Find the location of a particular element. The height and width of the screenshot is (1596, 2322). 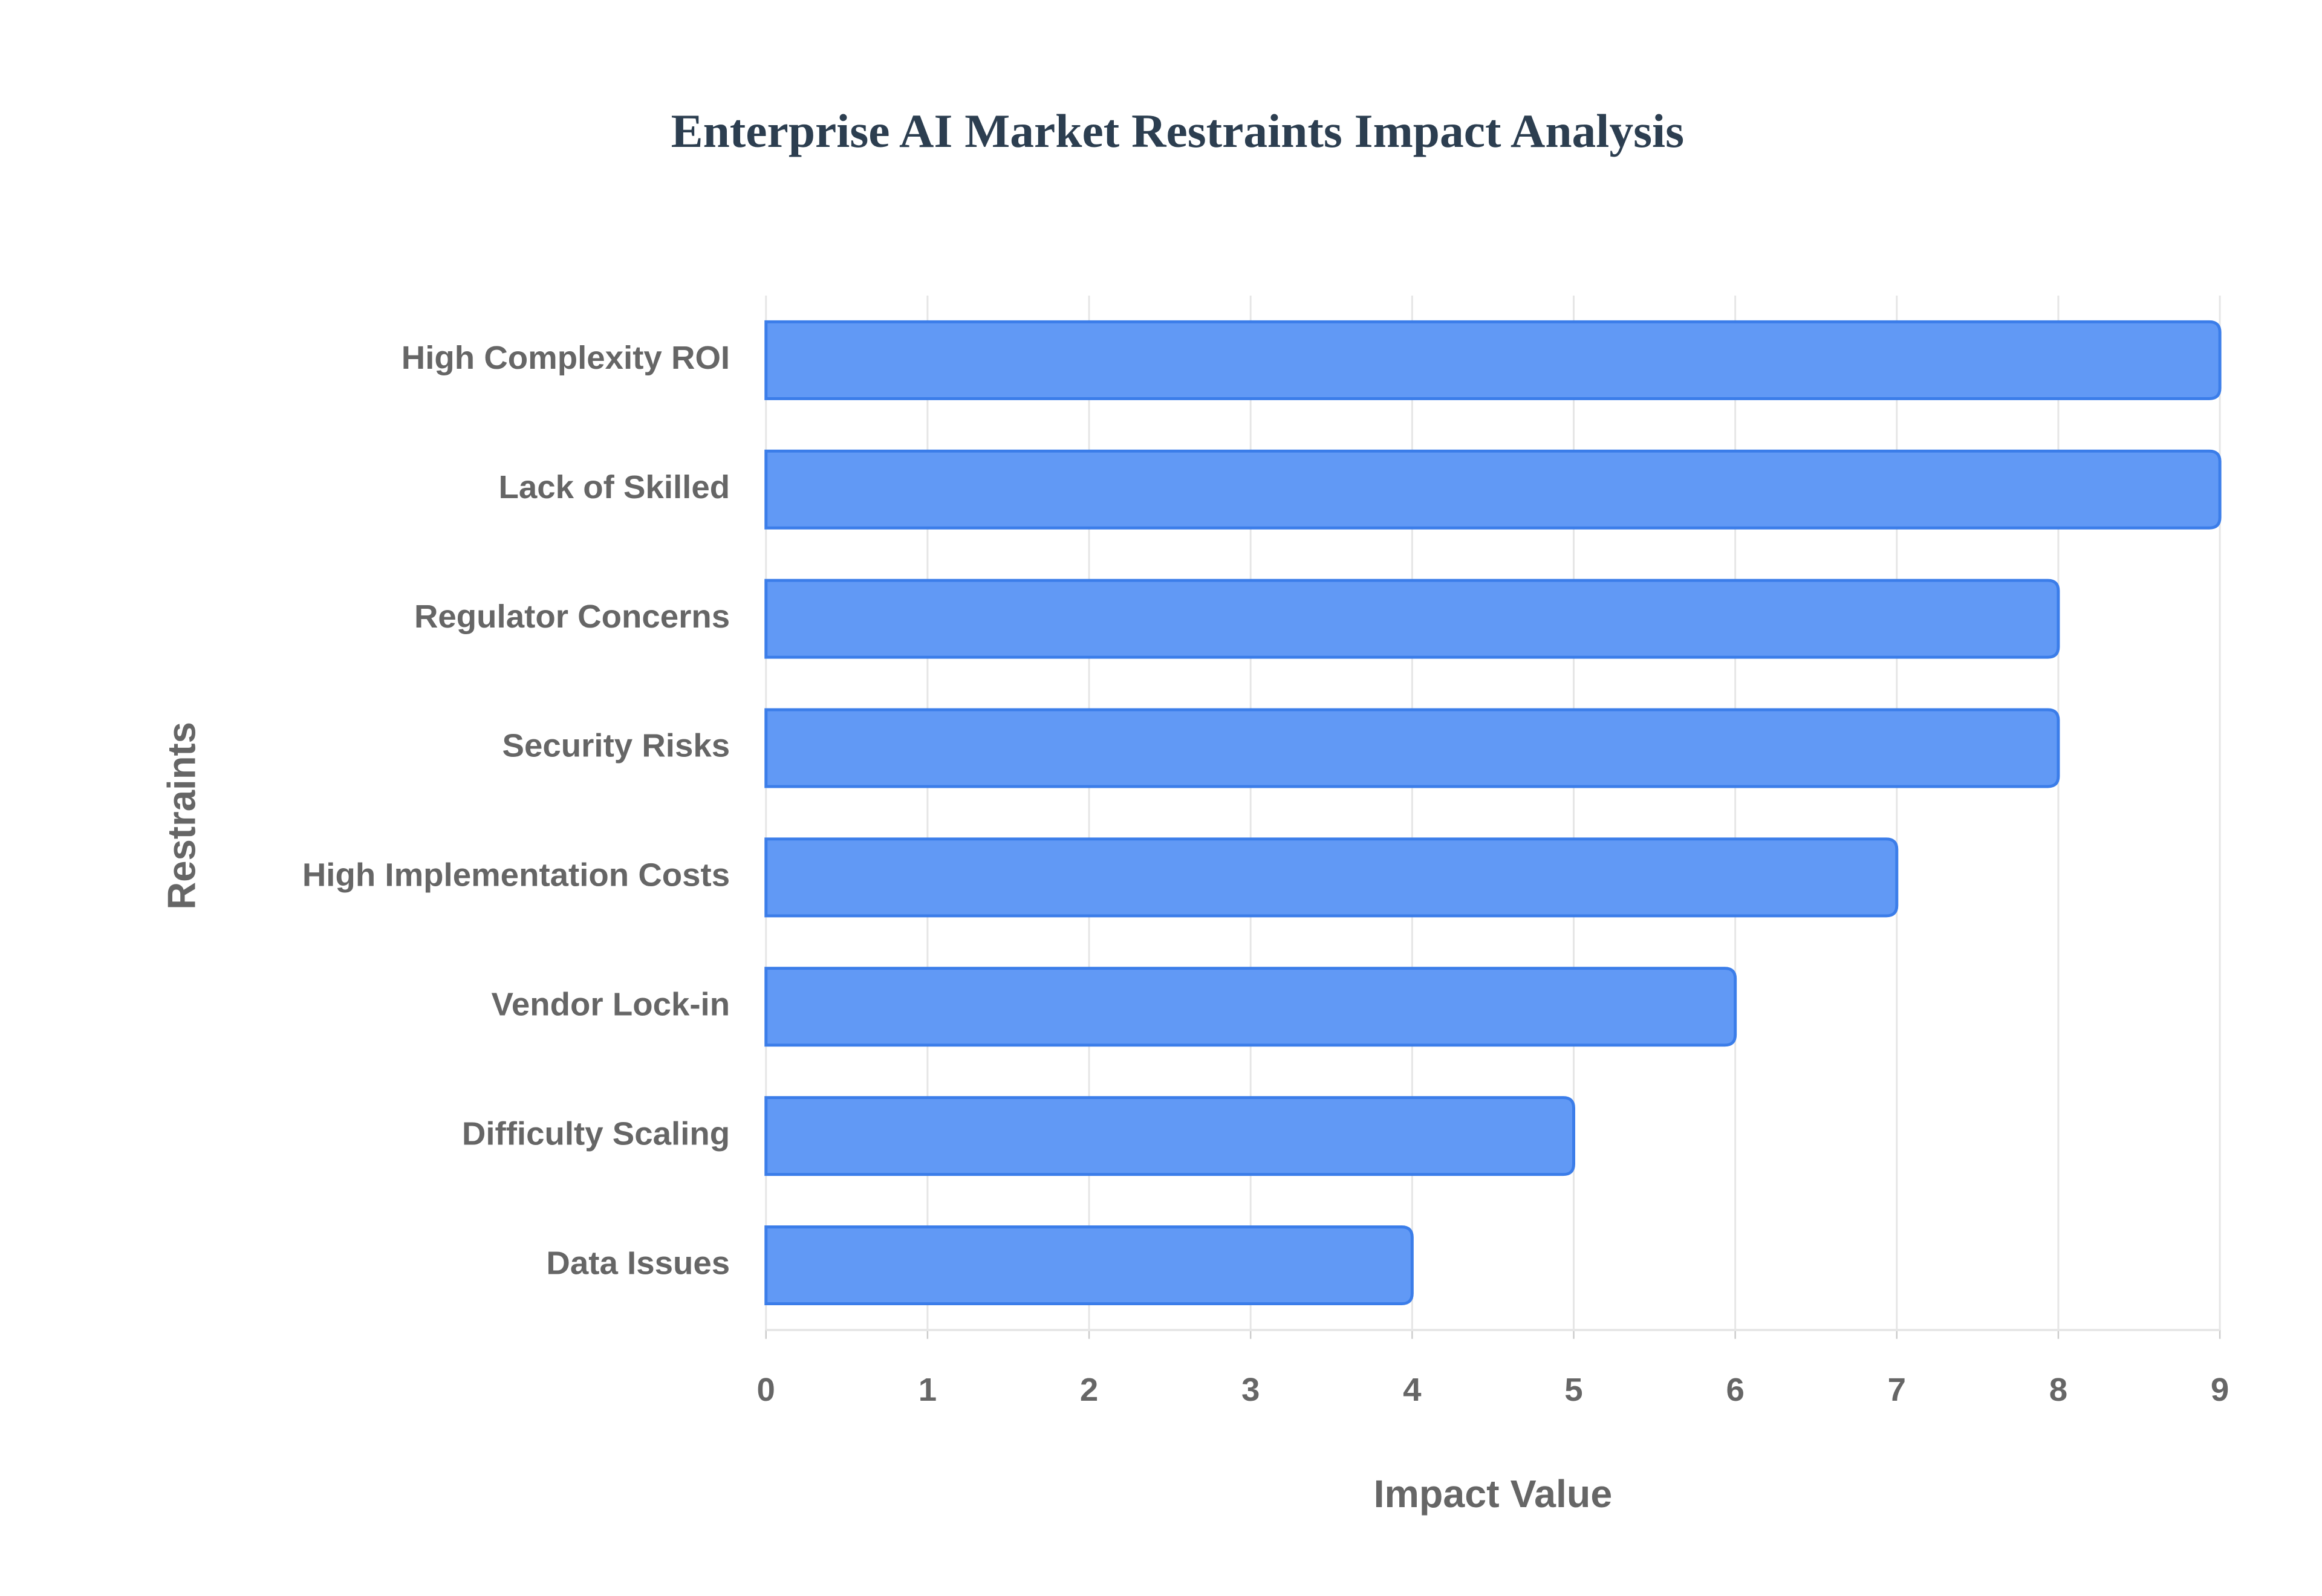

y-axis-label: Restraints is located at coordinates (182, 816).